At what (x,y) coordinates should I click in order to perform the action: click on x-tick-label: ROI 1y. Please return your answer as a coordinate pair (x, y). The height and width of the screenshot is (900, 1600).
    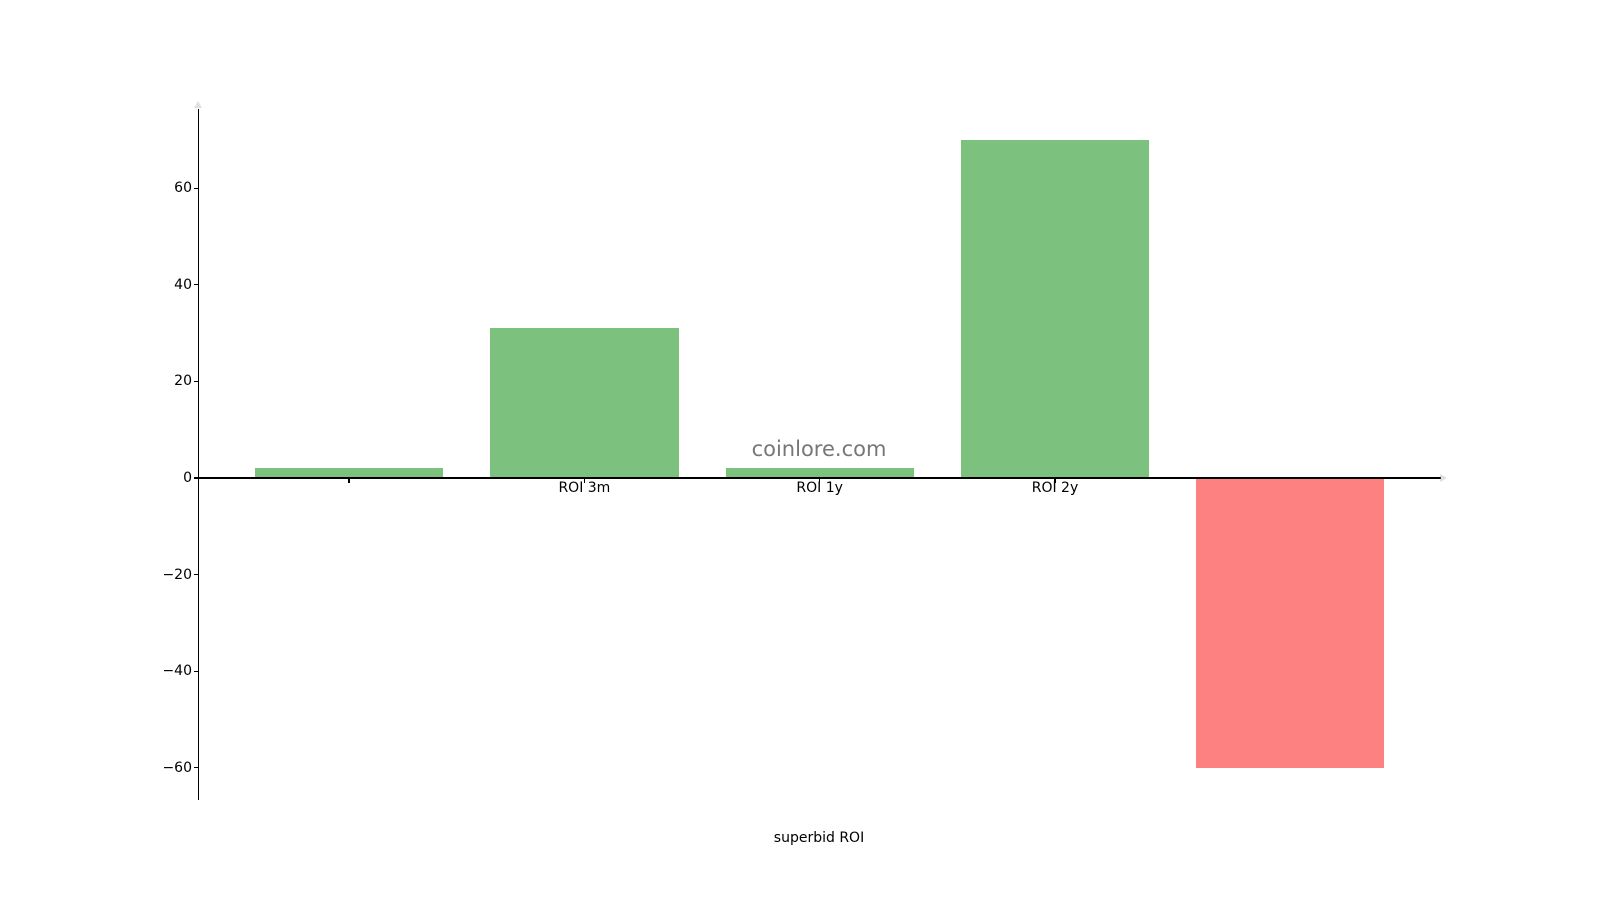
    Looking at the image, I should click on (819, 488).